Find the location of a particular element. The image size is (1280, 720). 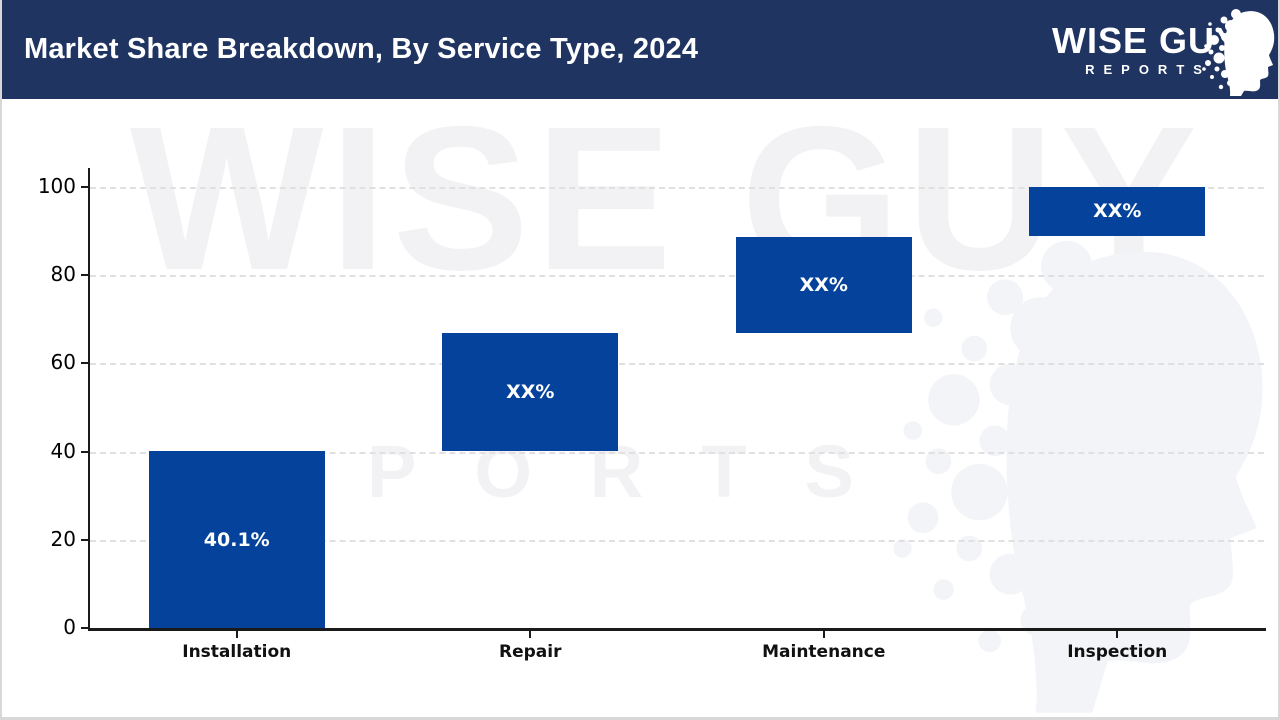

y-tick-label: 60 is located at coordinates (63, 362).